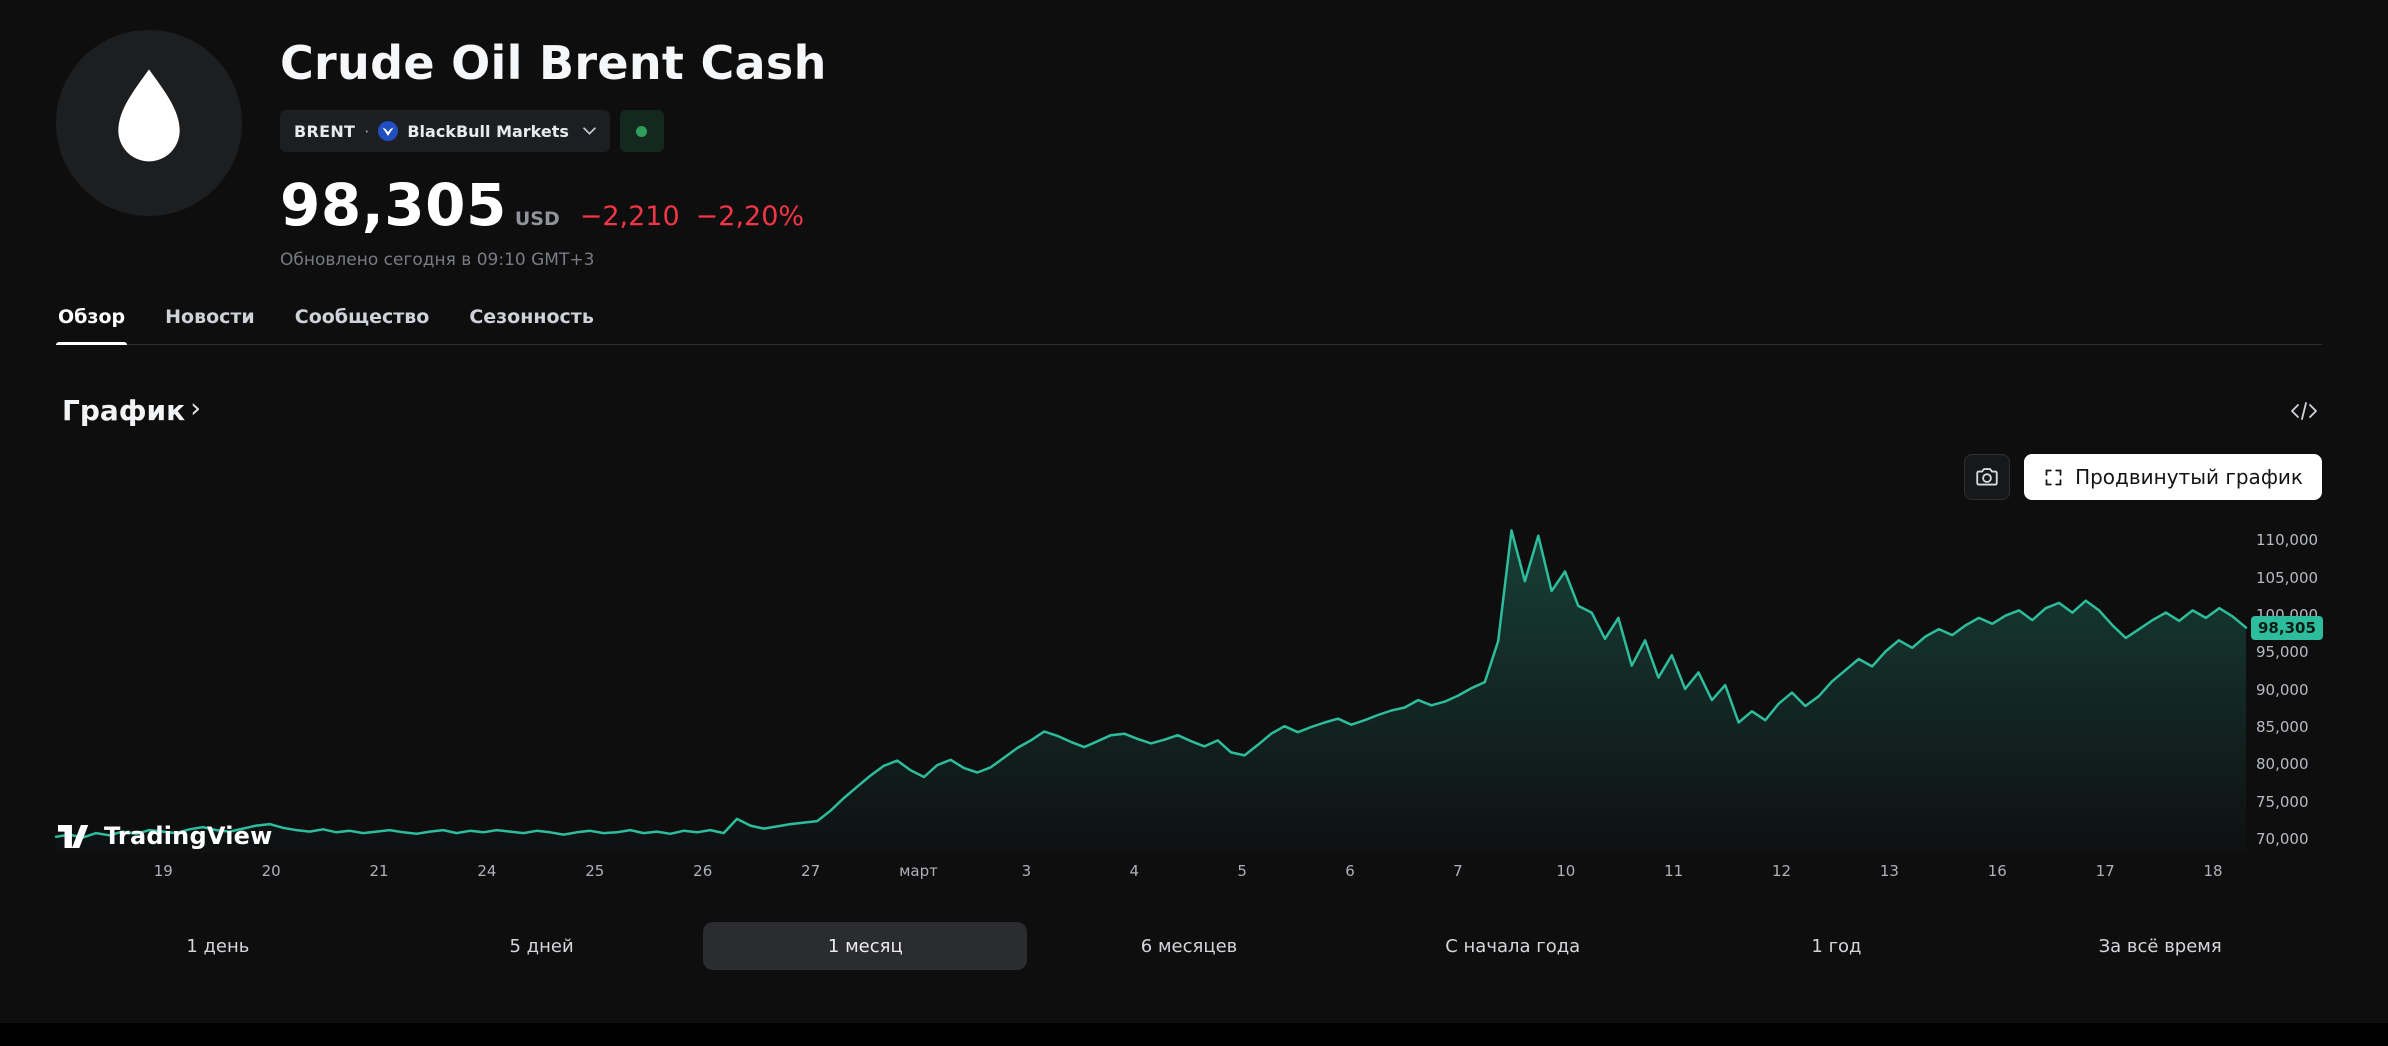 The image size is (2388, 1046). What do you see at coordinates (750, 216) in the screenshot?
I see `change-percent: −2,20%` at bounding box center [750, 216].